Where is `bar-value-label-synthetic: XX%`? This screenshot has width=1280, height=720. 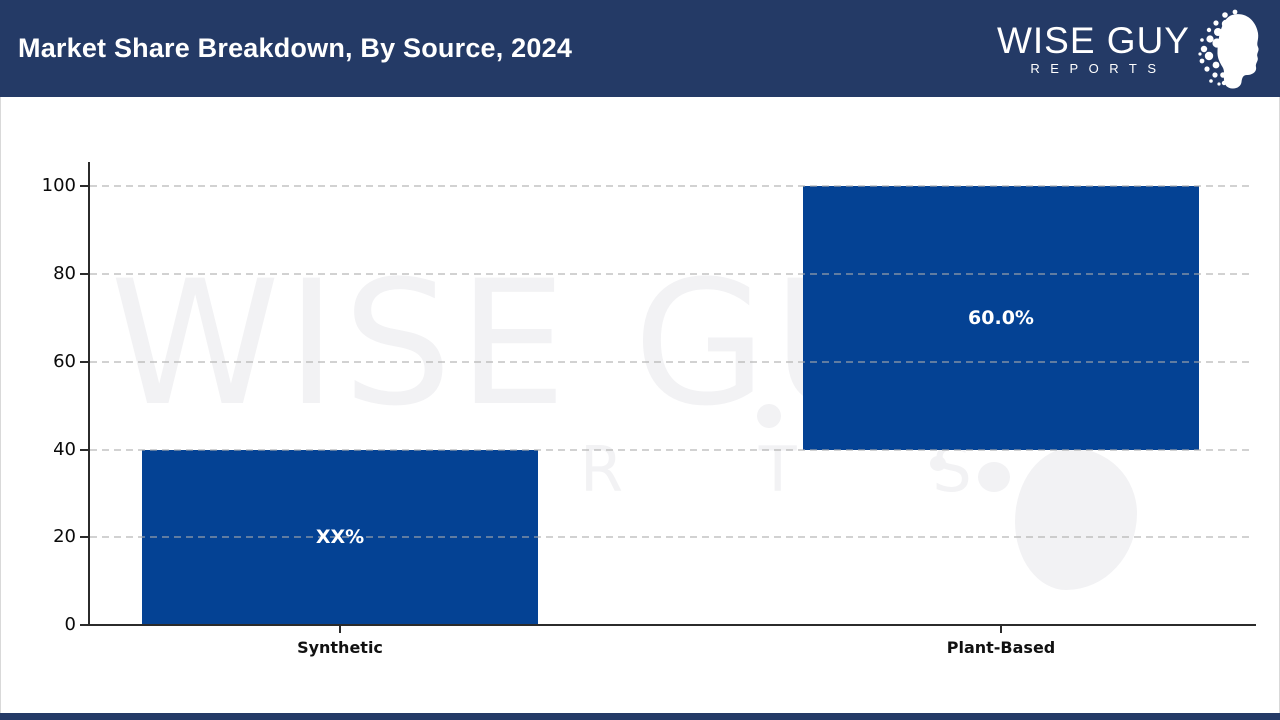 bar-value-label-synthetic: XX% is located at coordinates (340, 537).